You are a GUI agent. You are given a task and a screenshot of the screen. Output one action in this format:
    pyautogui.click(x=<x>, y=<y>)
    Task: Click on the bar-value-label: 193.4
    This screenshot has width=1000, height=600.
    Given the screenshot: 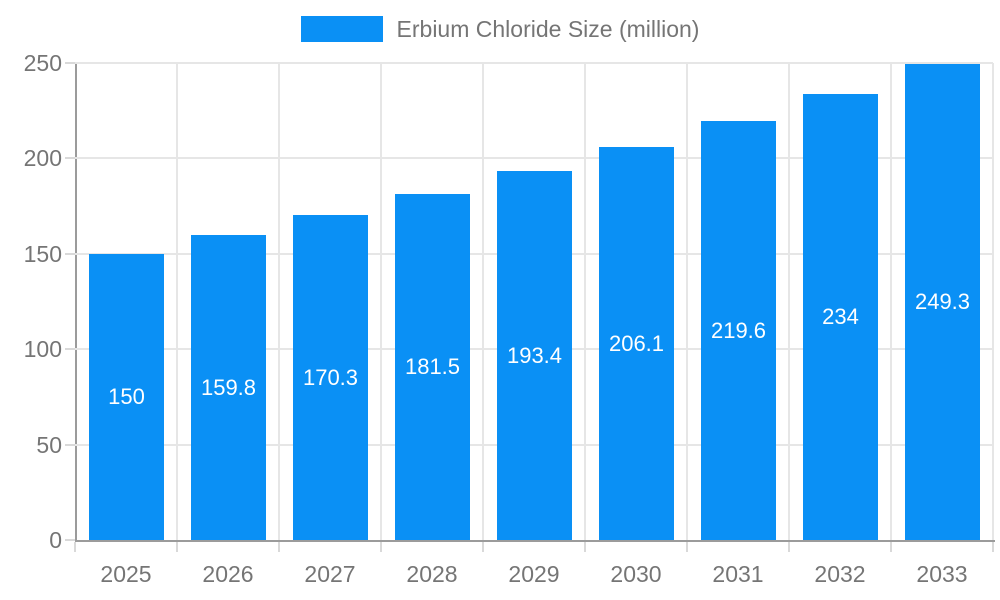 What is the action you would take?
    pyautogui.click(x=534, y=355)
    